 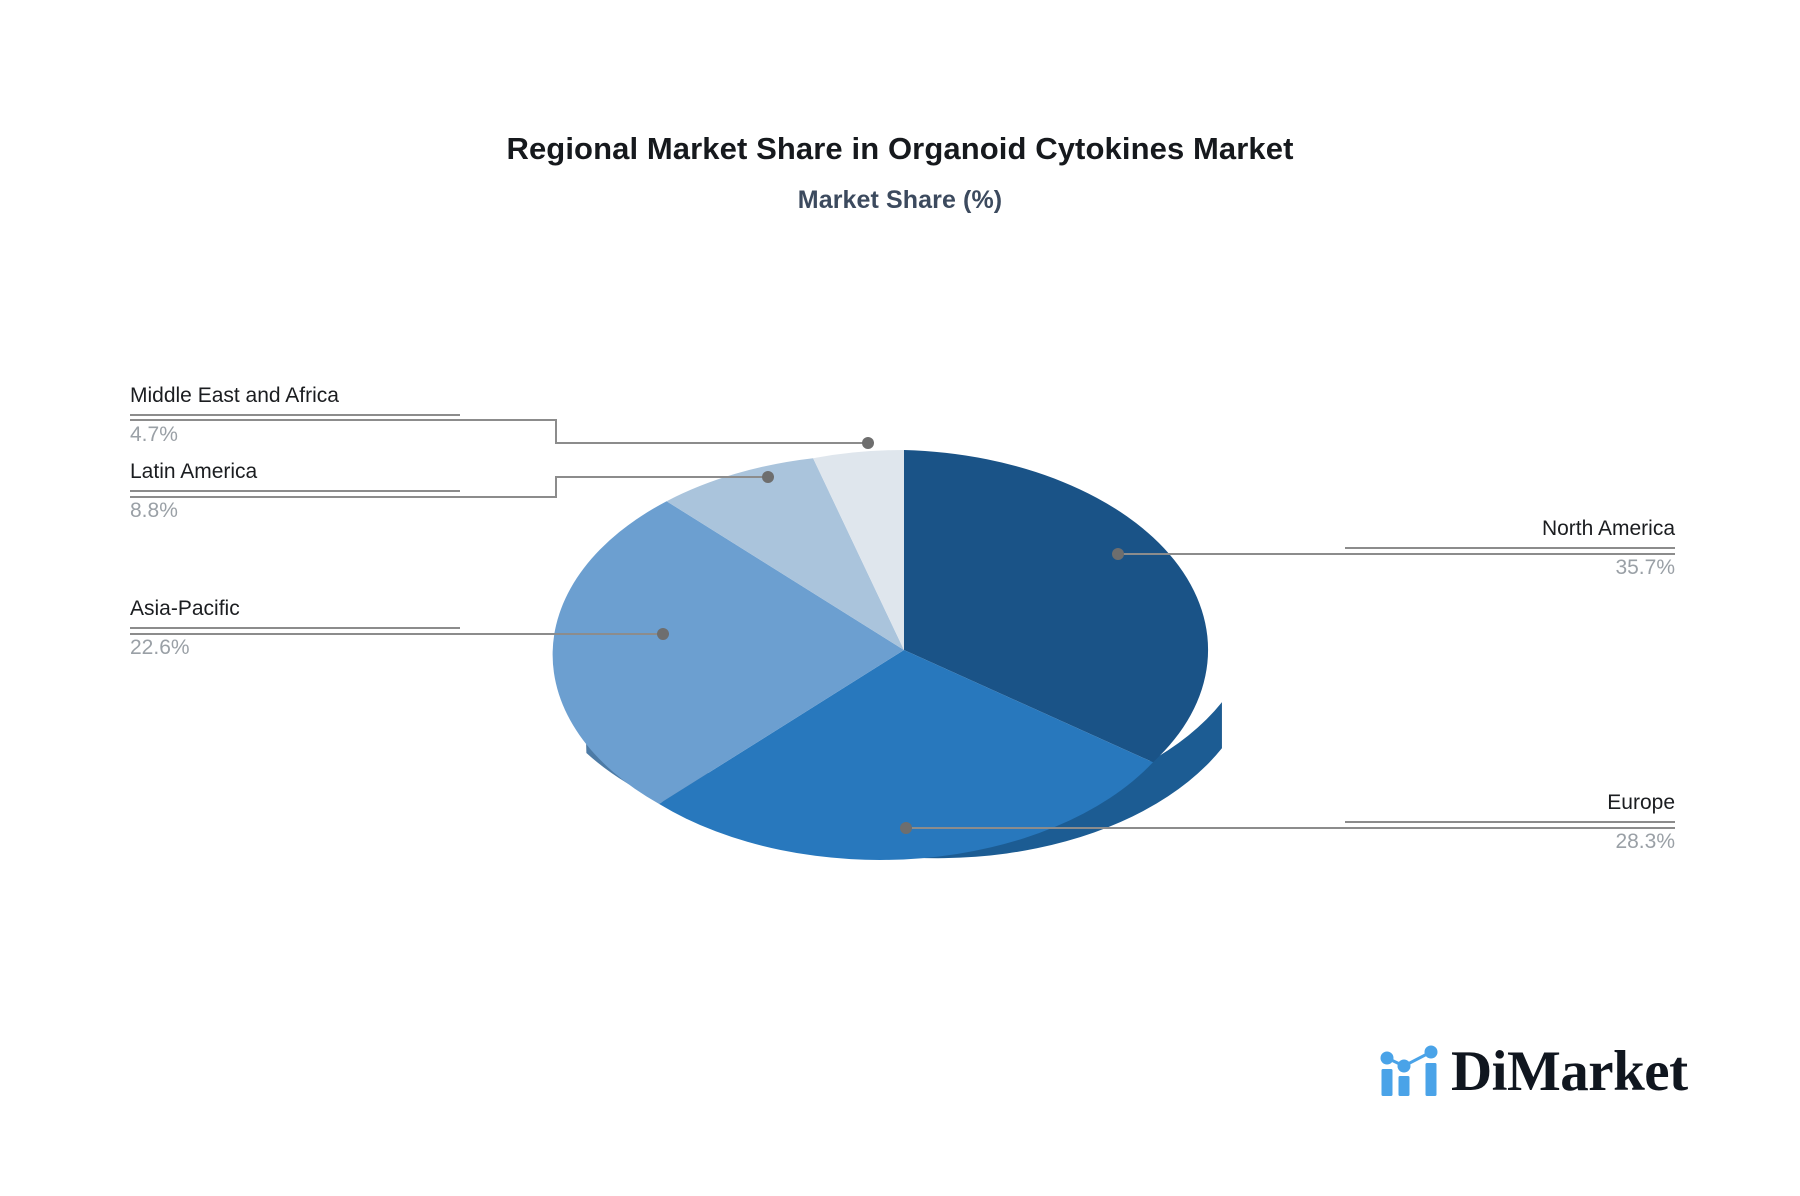 I want to click on pie-slice-latin-america, so click(x=785, y=554).